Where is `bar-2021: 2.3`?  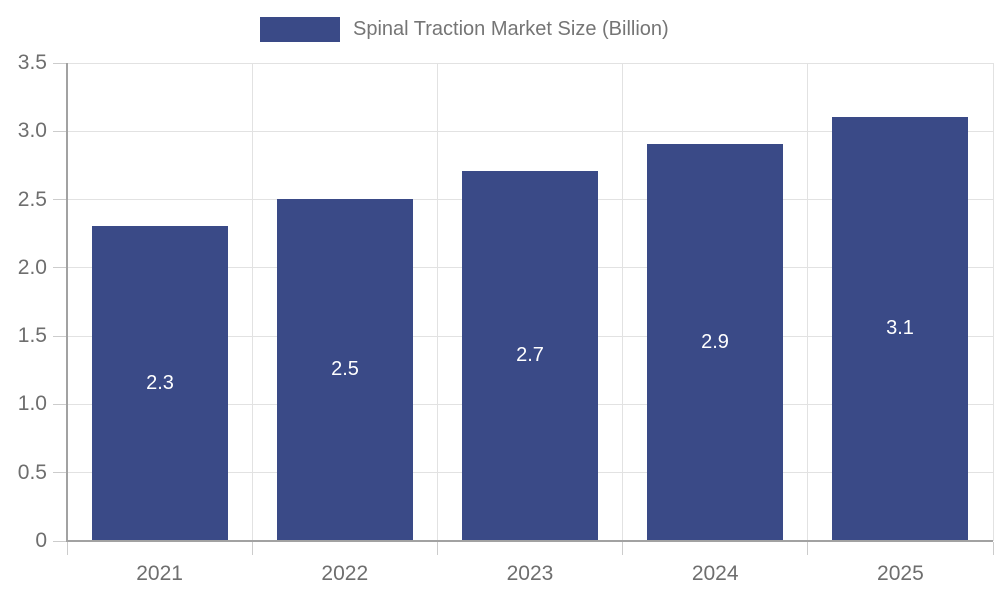
bar-2021: 2.3 is located at coordinates (160, 383).